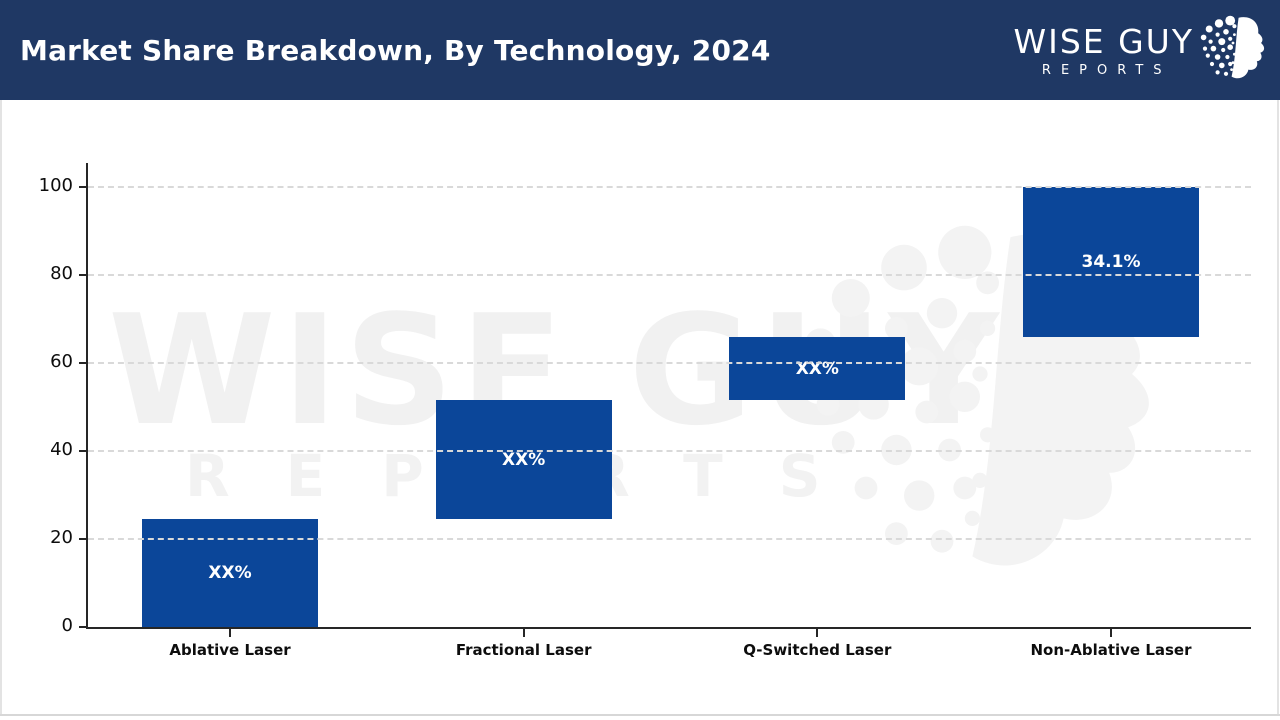 The width and height of the screenshot is (1280, 720). I want to click on y-axis-line, so click(87, 396).